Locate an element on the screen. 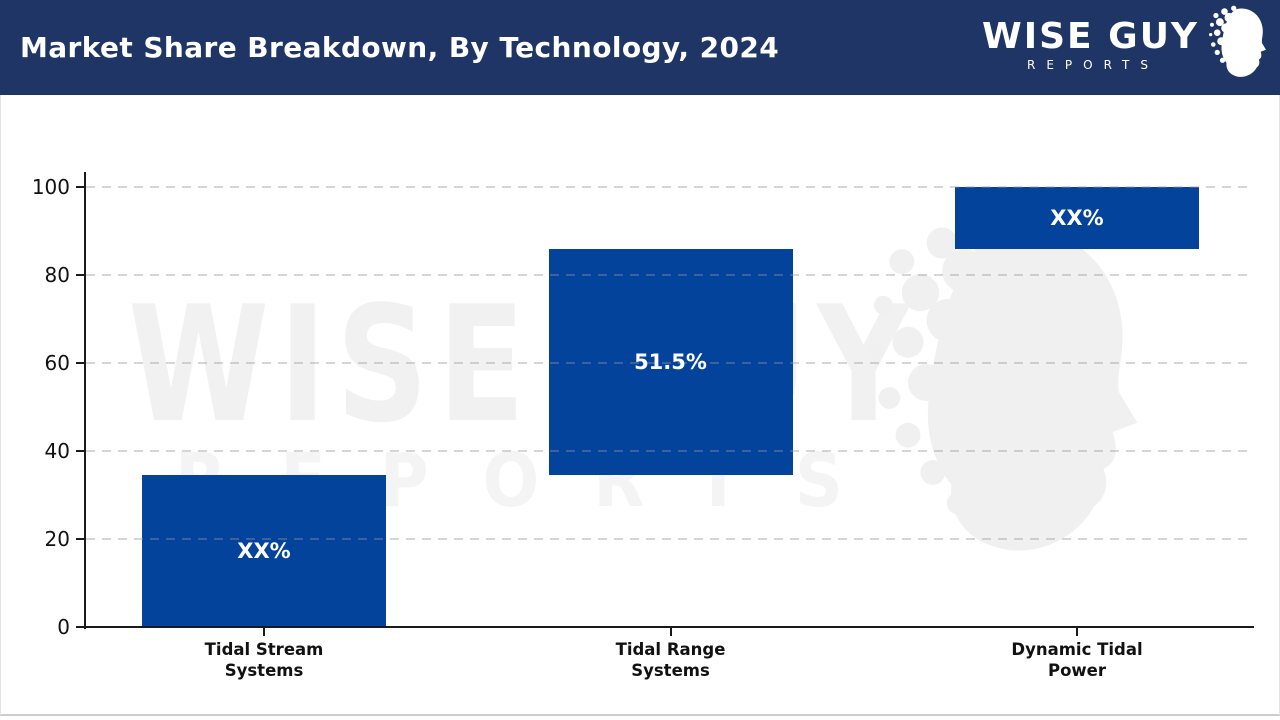 This screenshot has width=1280, height=720. y-axis-tick-label: 40 is located at coordinates (57, 451).